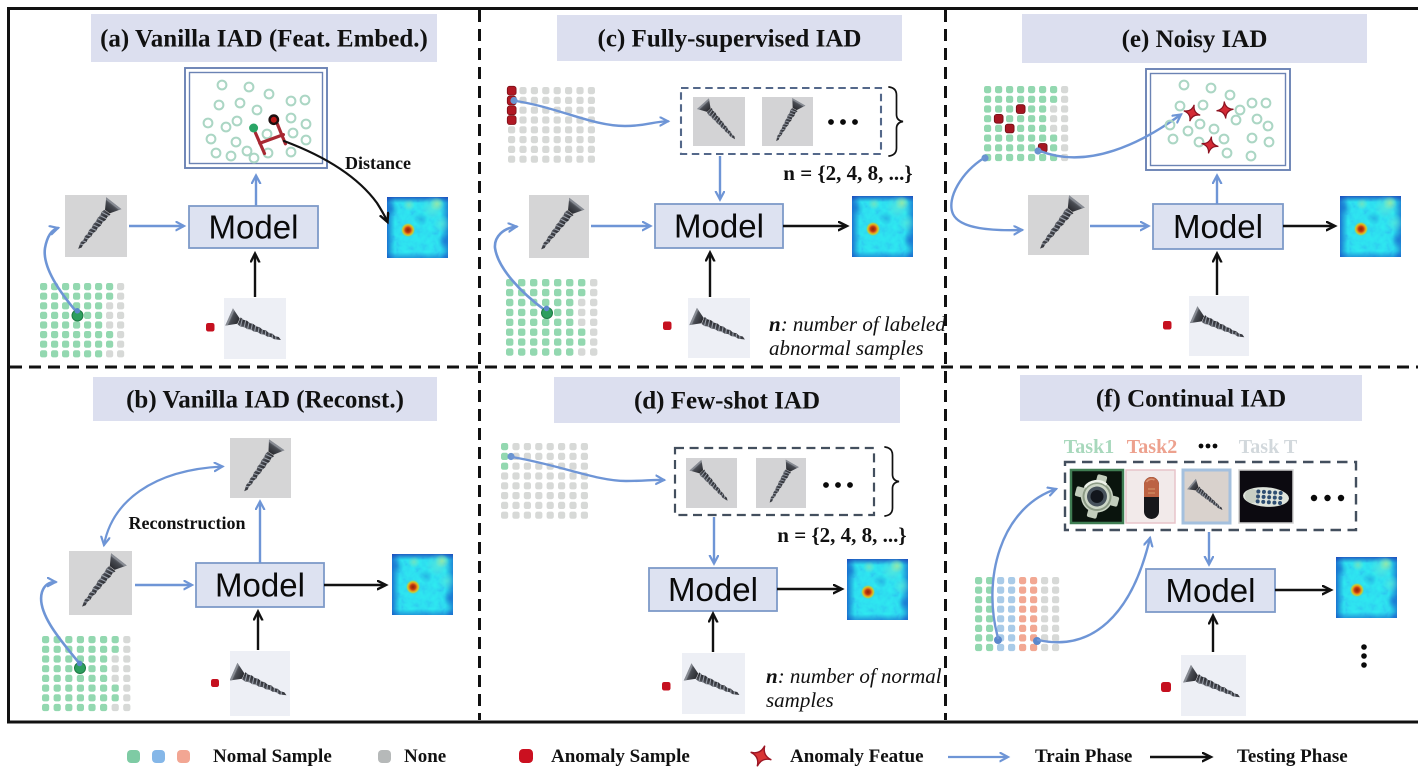  I want to click on svg-text: (a) Vanilla IAD (Feat. Embed.), so click(264, 39).